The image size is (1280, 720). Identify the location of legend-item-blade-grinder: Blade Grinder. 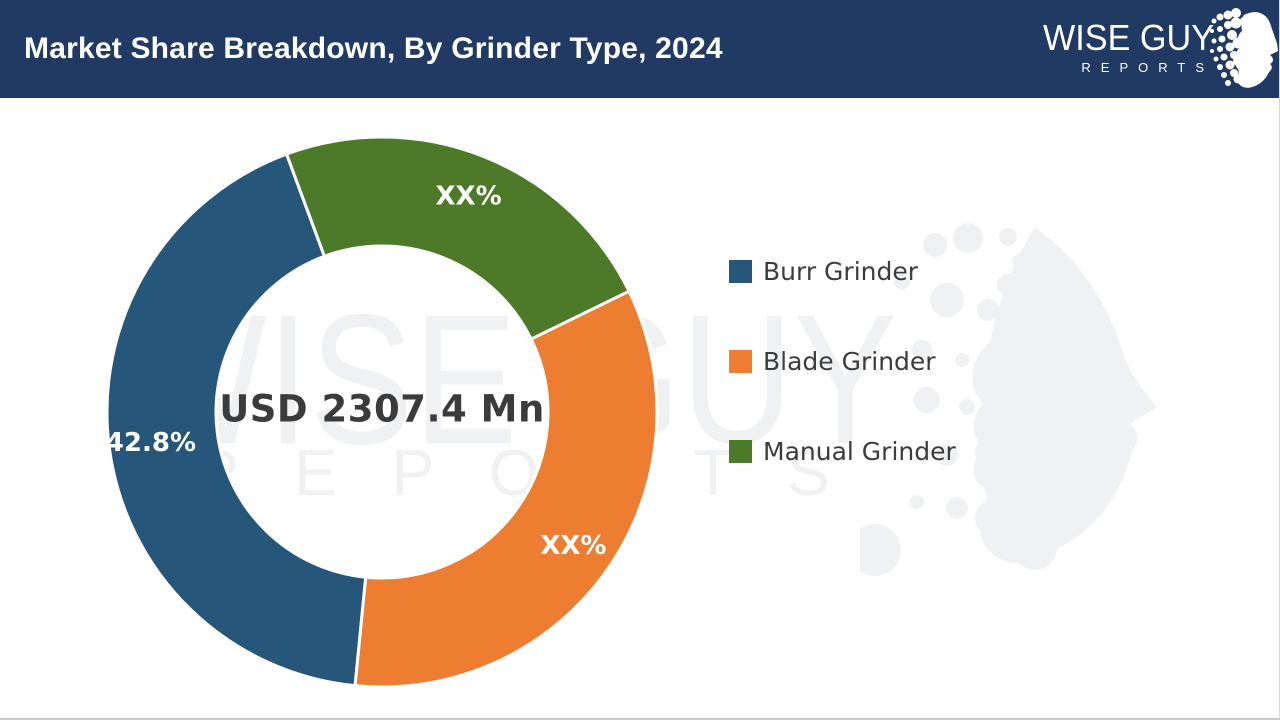
(842, 361).